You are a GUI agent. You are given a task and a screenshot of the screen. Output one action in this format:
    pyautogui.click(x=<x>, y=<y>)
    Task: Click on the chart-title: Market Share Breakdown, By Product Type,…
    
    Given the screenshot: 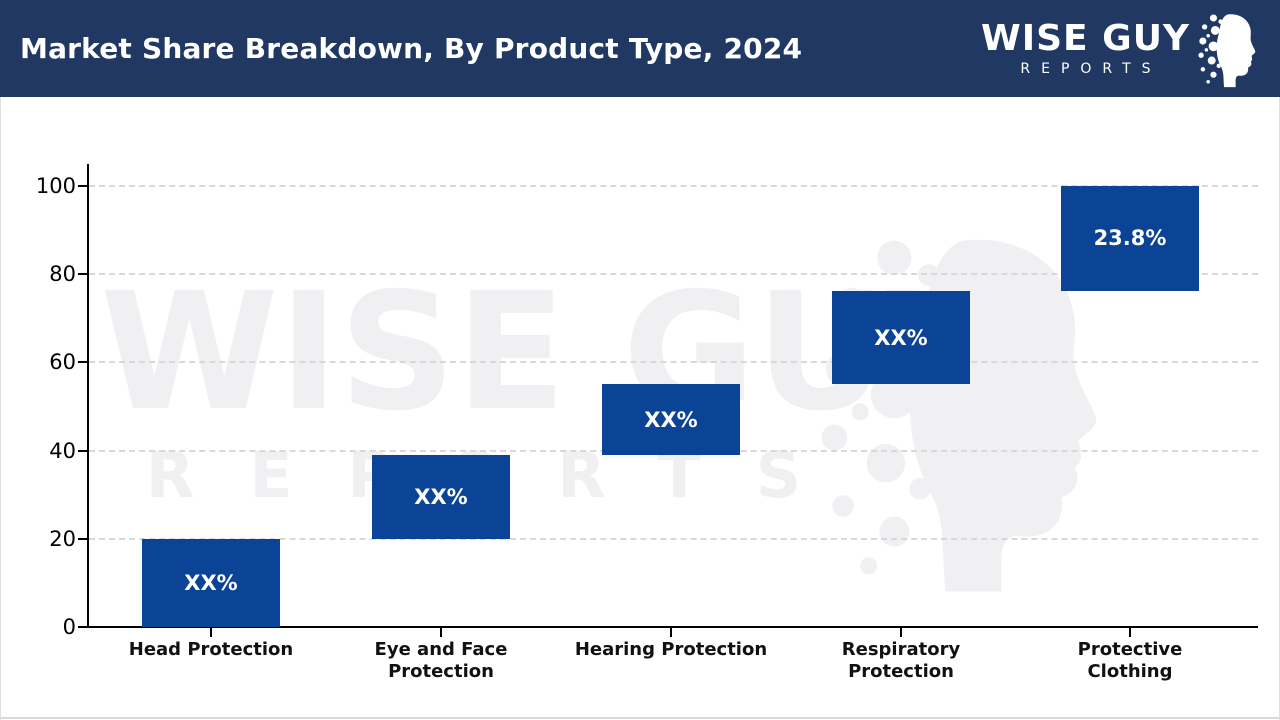 What is the action you would take?
    pyautogui.click(x=411, y=48)
    